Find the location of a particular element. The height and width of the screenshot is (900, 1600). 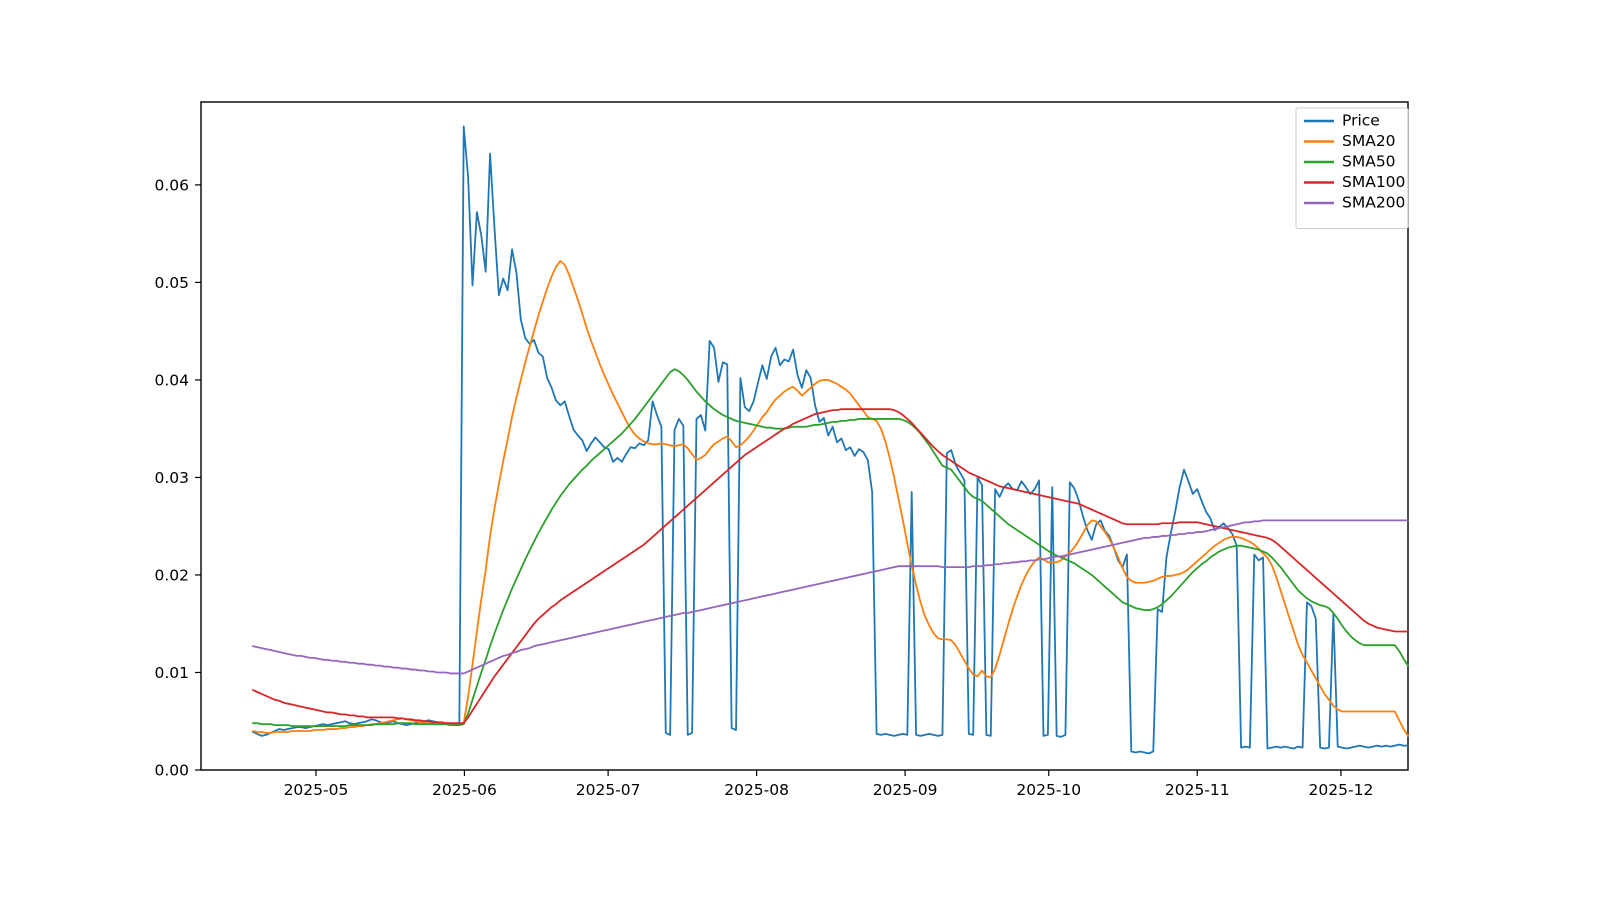

x-tick-label: 2025-09 is located at coordinates (905, 790).